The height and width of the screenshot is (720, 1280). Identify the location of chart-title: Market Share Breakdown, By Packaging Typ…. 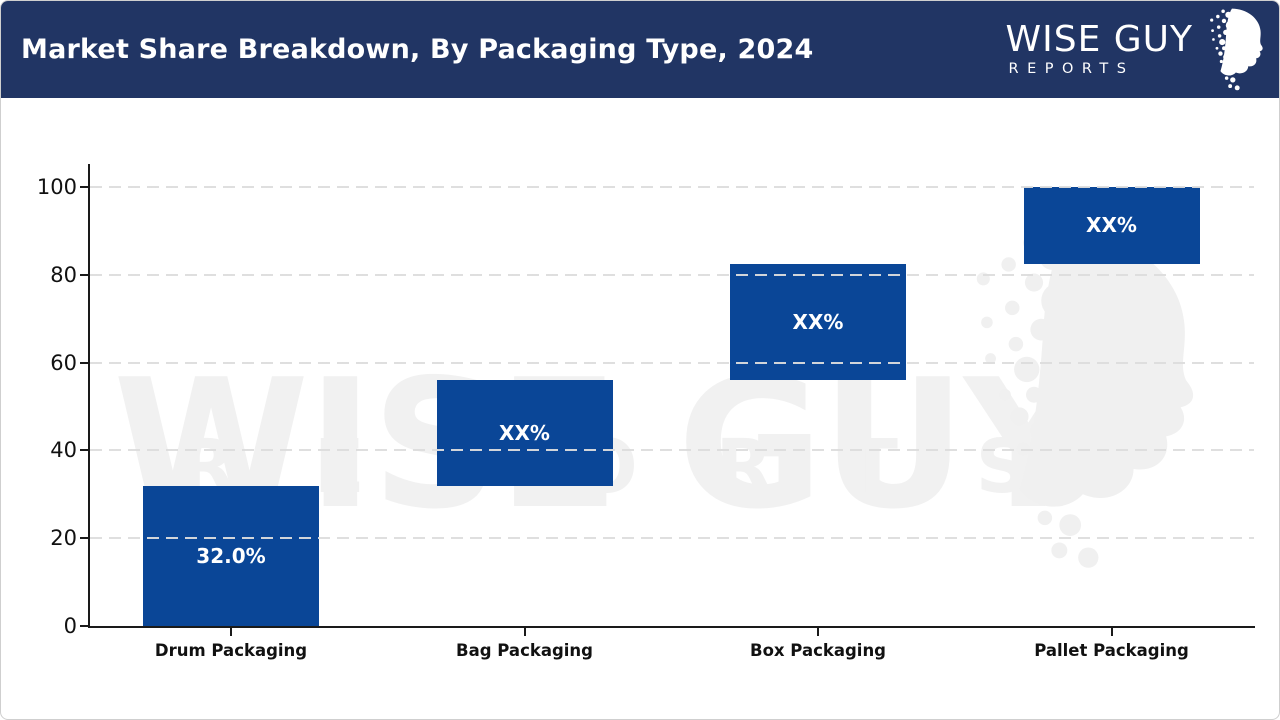
(417, 49).